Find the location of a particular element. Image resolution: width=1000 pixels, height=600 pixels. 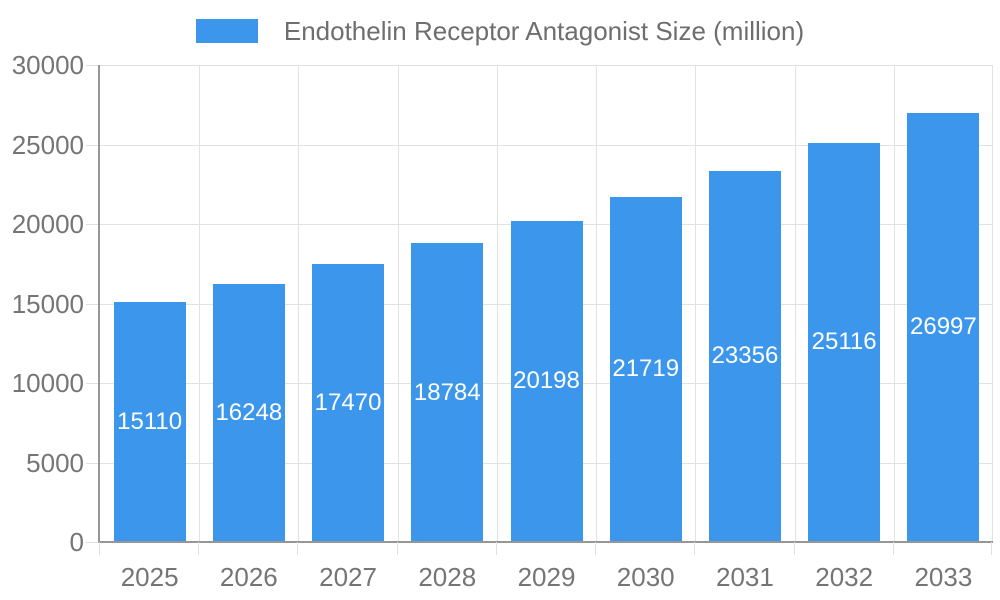

x-tick-label: 2033 is located at coordinates (943, 577).